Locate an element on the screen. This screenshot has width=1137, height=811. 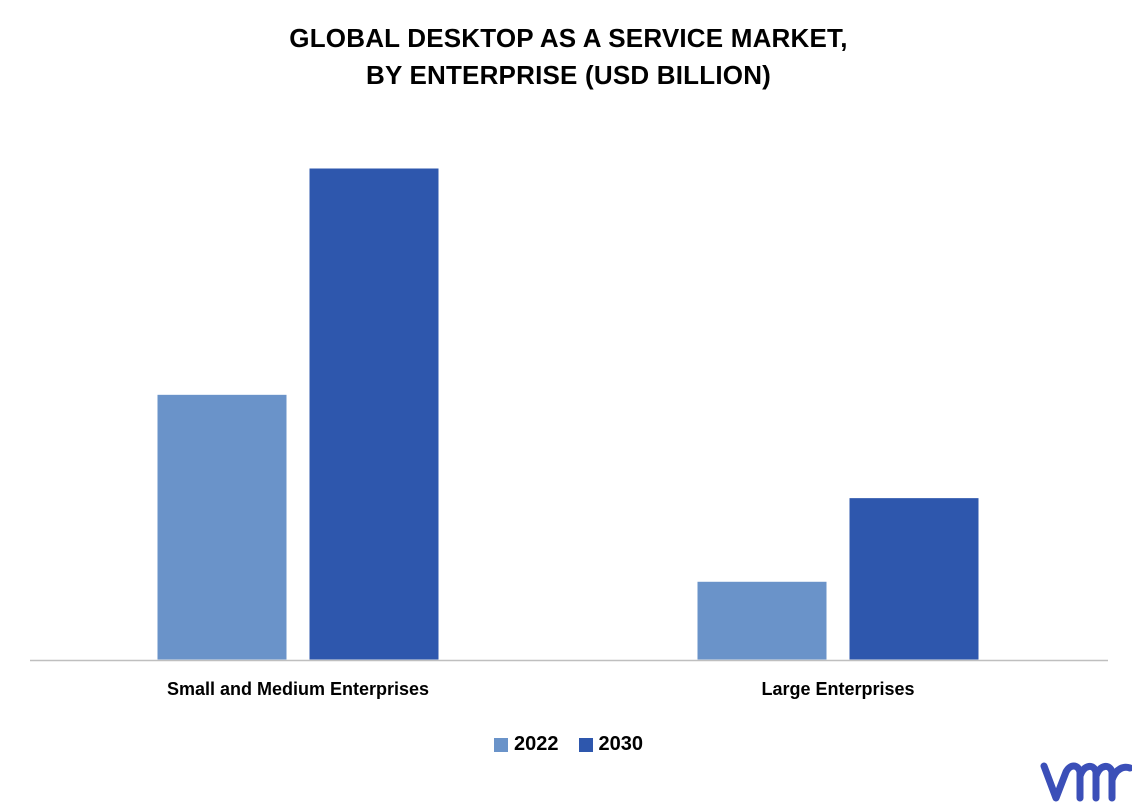
chart-legend: 2022 2030 is located at coordinates (568, 744).